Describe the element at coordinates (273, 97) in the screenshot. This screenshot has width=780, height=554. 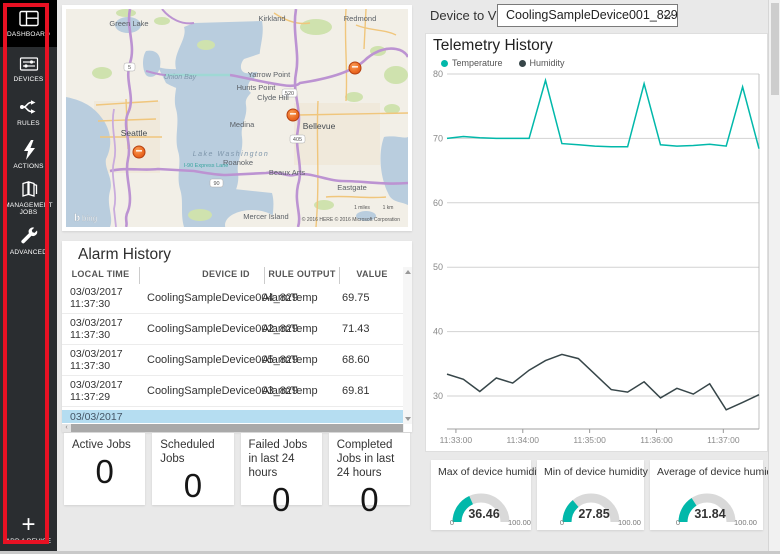
I see `svg-text: Clyde Hill` at that location.